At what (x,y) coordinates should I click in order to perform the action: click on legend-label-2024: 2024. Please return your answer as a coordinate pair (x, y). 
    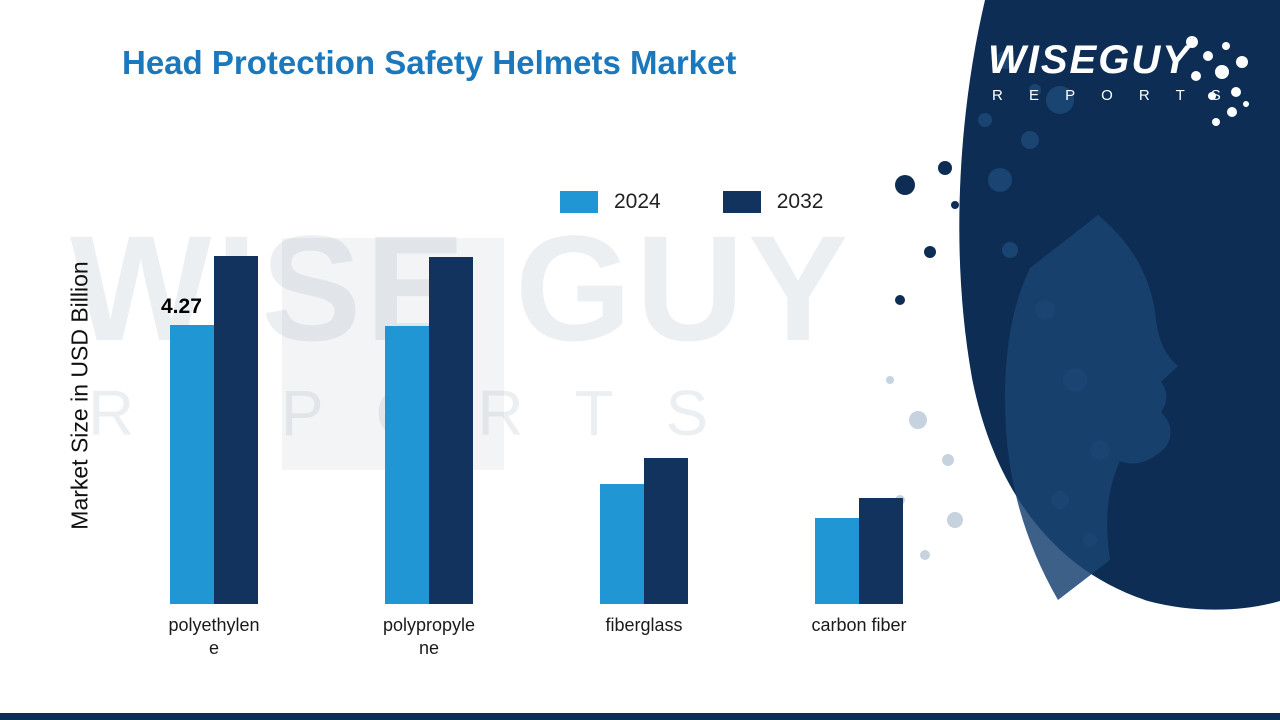
    Looking at the image, I should click on (637, 201).